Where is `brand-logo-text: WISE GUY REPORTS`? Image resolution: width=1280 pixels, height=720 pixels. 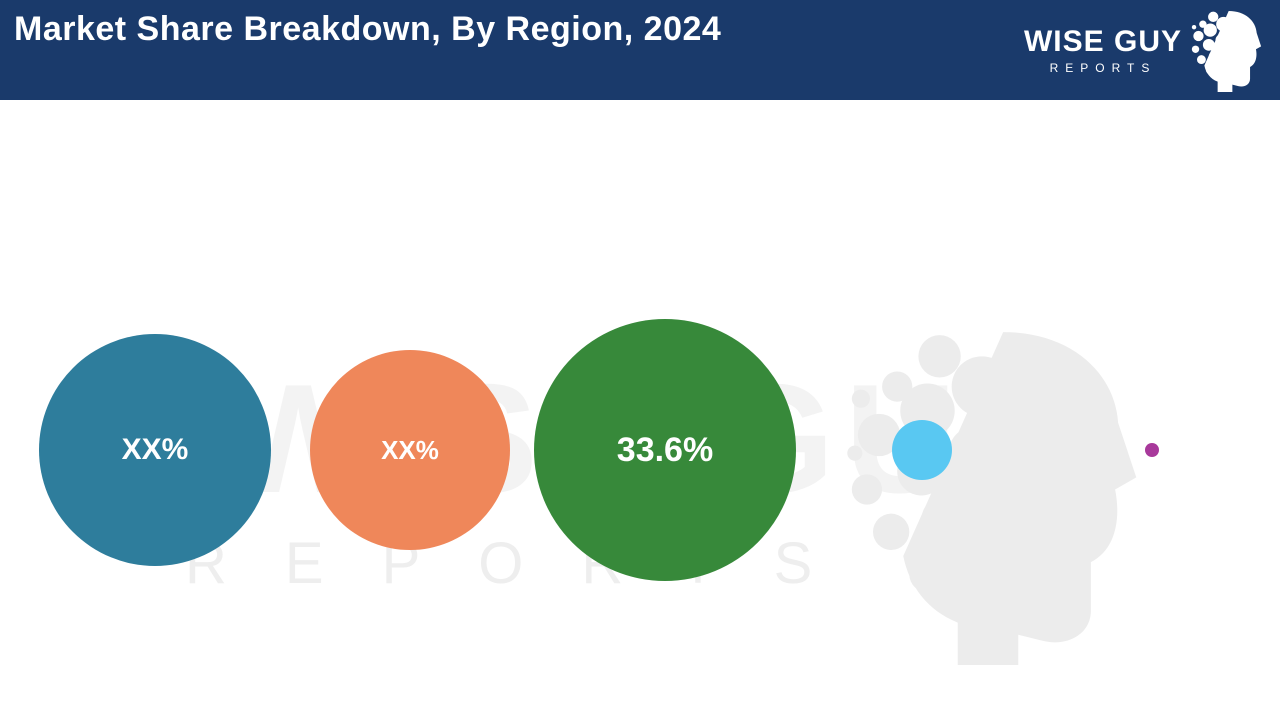
brand-logo-text: WISE GUY REPORTS is located at coordinates (1103, 50).